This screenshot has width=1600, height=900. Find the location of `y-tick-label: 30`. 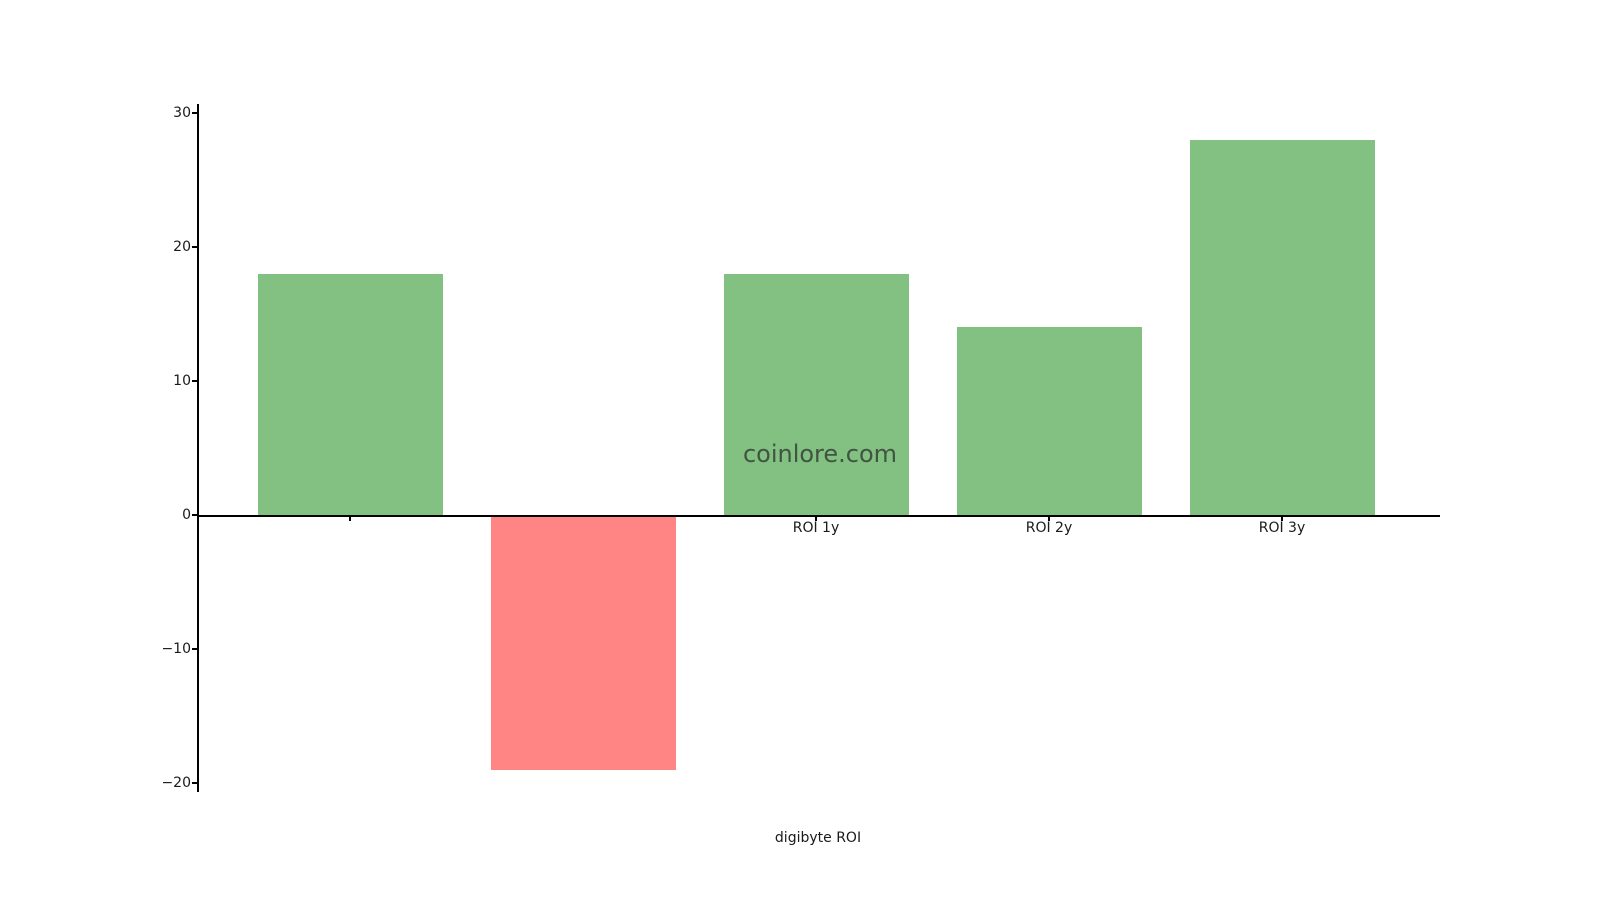

y-tick-label: 30 is located at coordinates (182, 113).